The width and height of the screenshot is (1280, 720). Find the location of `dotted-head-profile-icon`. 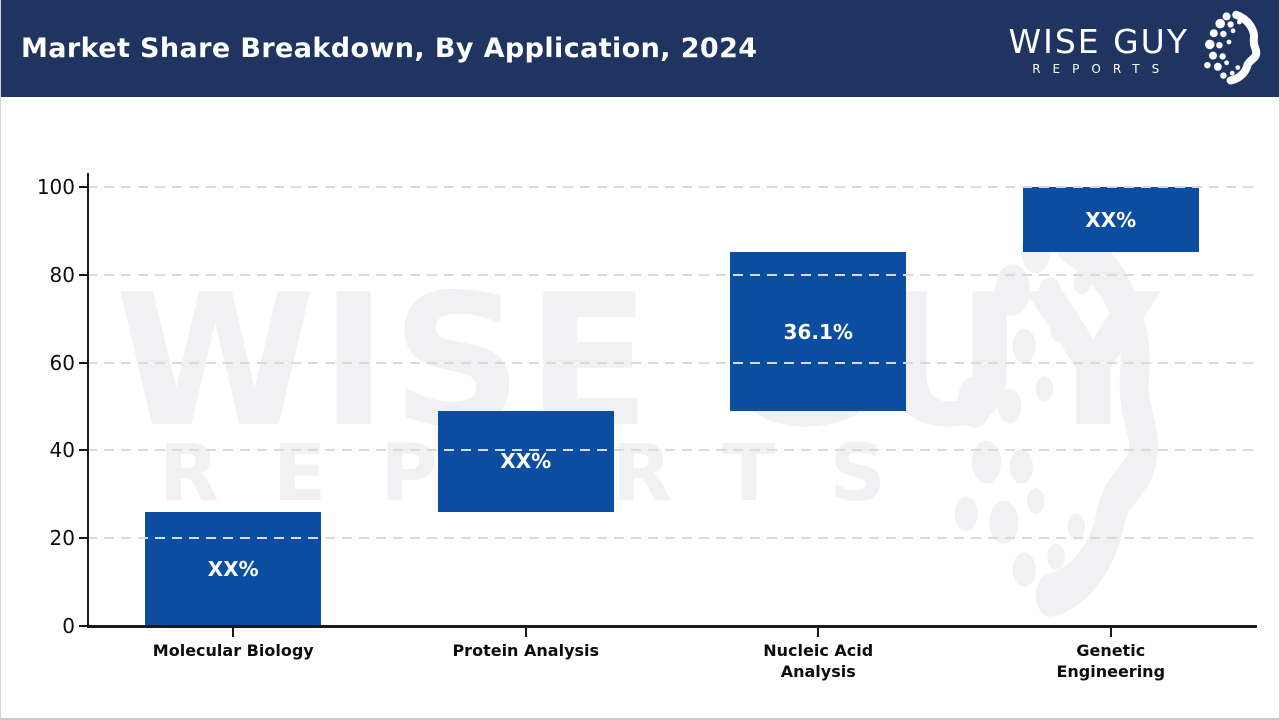

dotted-head-profile-icon is located at coordinates (1232, 47).